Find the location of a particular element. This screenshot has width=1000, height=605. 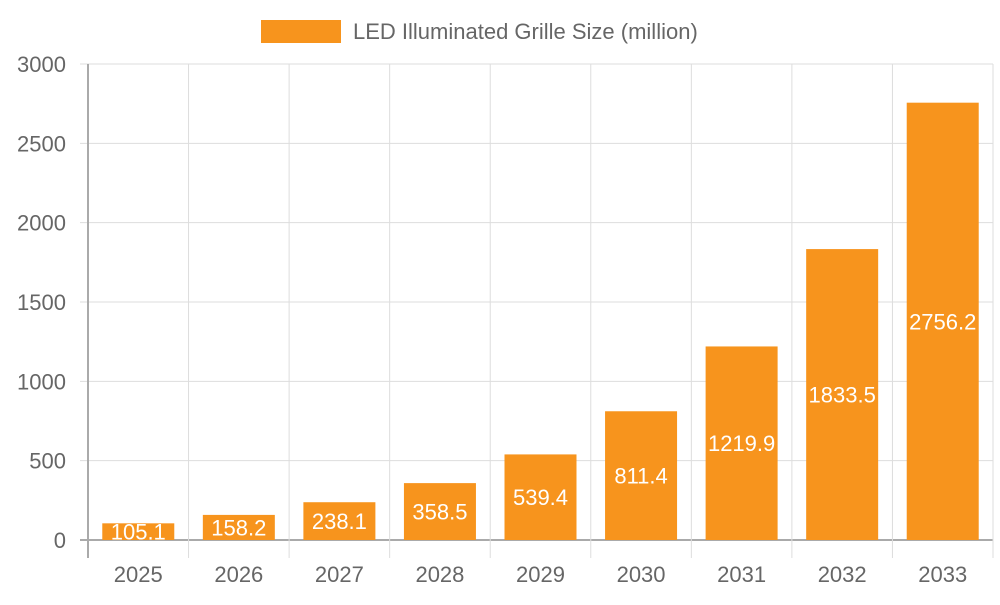

x-tick-label: 2030 is located at coordinates (641, 574).